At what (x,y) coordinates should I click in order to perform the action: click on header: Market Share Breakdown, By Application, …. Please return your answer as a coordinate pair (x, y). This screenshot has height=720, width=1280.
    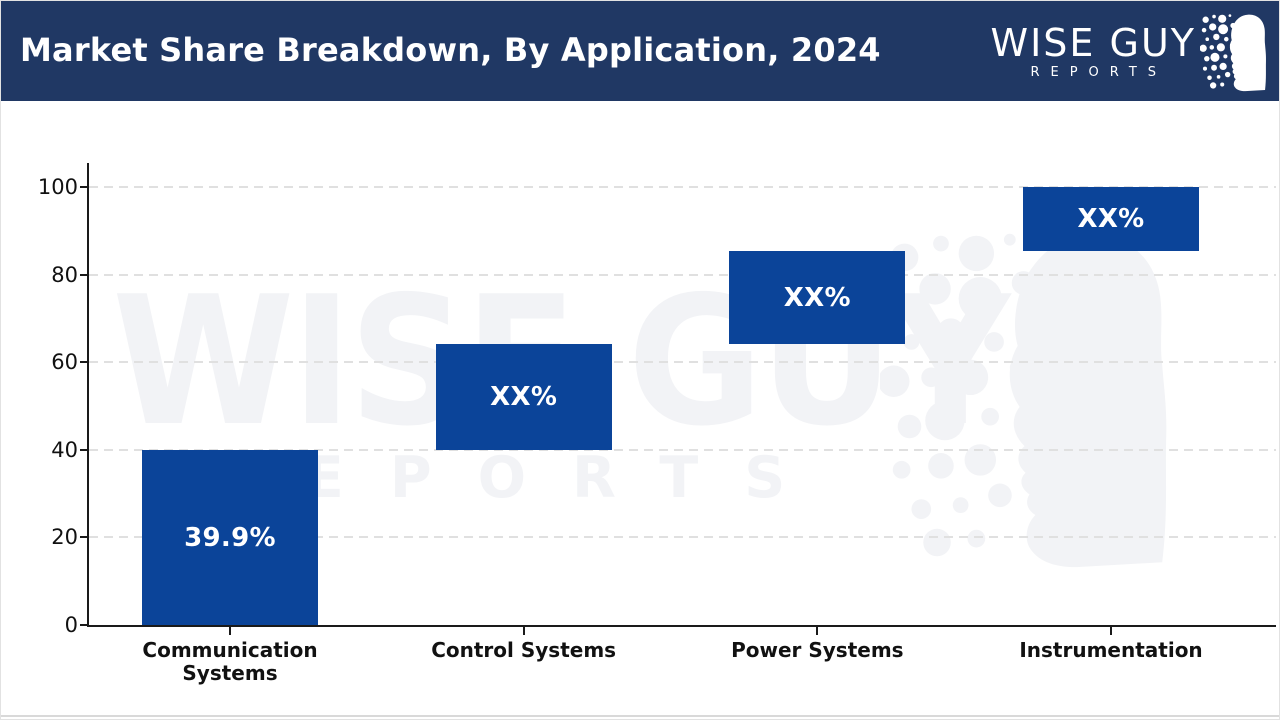
    Looking at the image, I should click on (640, 50).